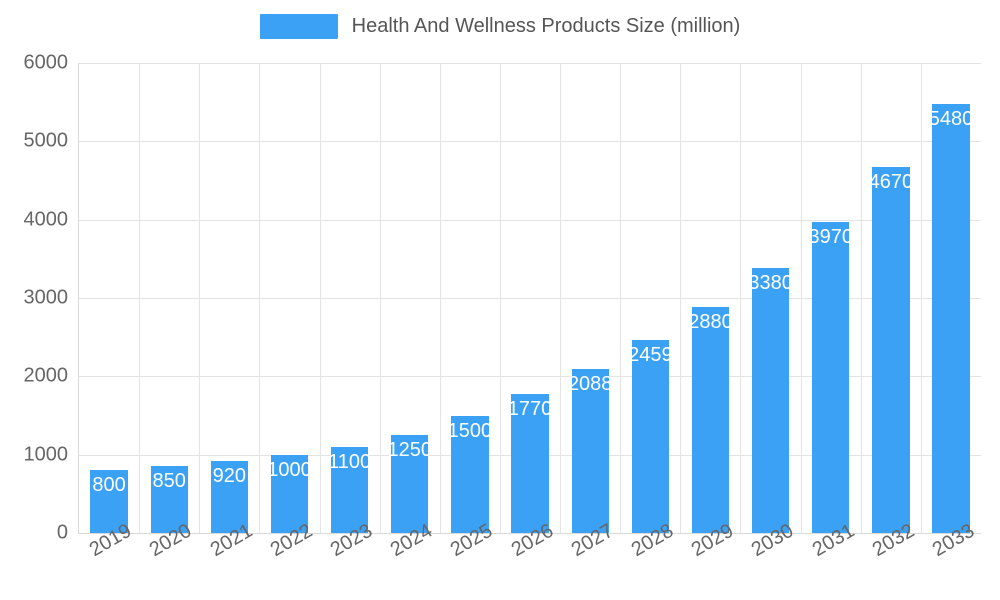  What do you see at coordinates (831, 237) in the screenshot?
I see `bar-value-label: 3970` at bounding box center [831, 237].